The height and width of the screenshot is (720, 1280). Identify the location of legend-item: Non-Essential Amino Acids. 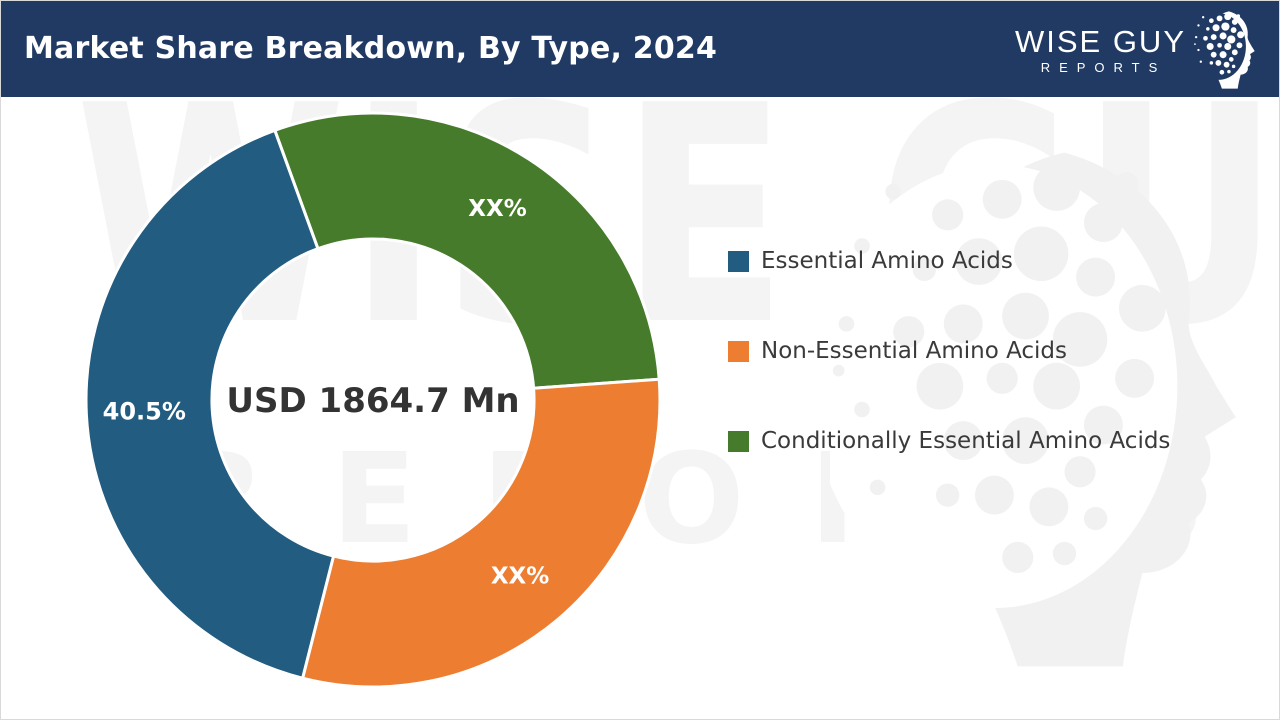
(949, 351).